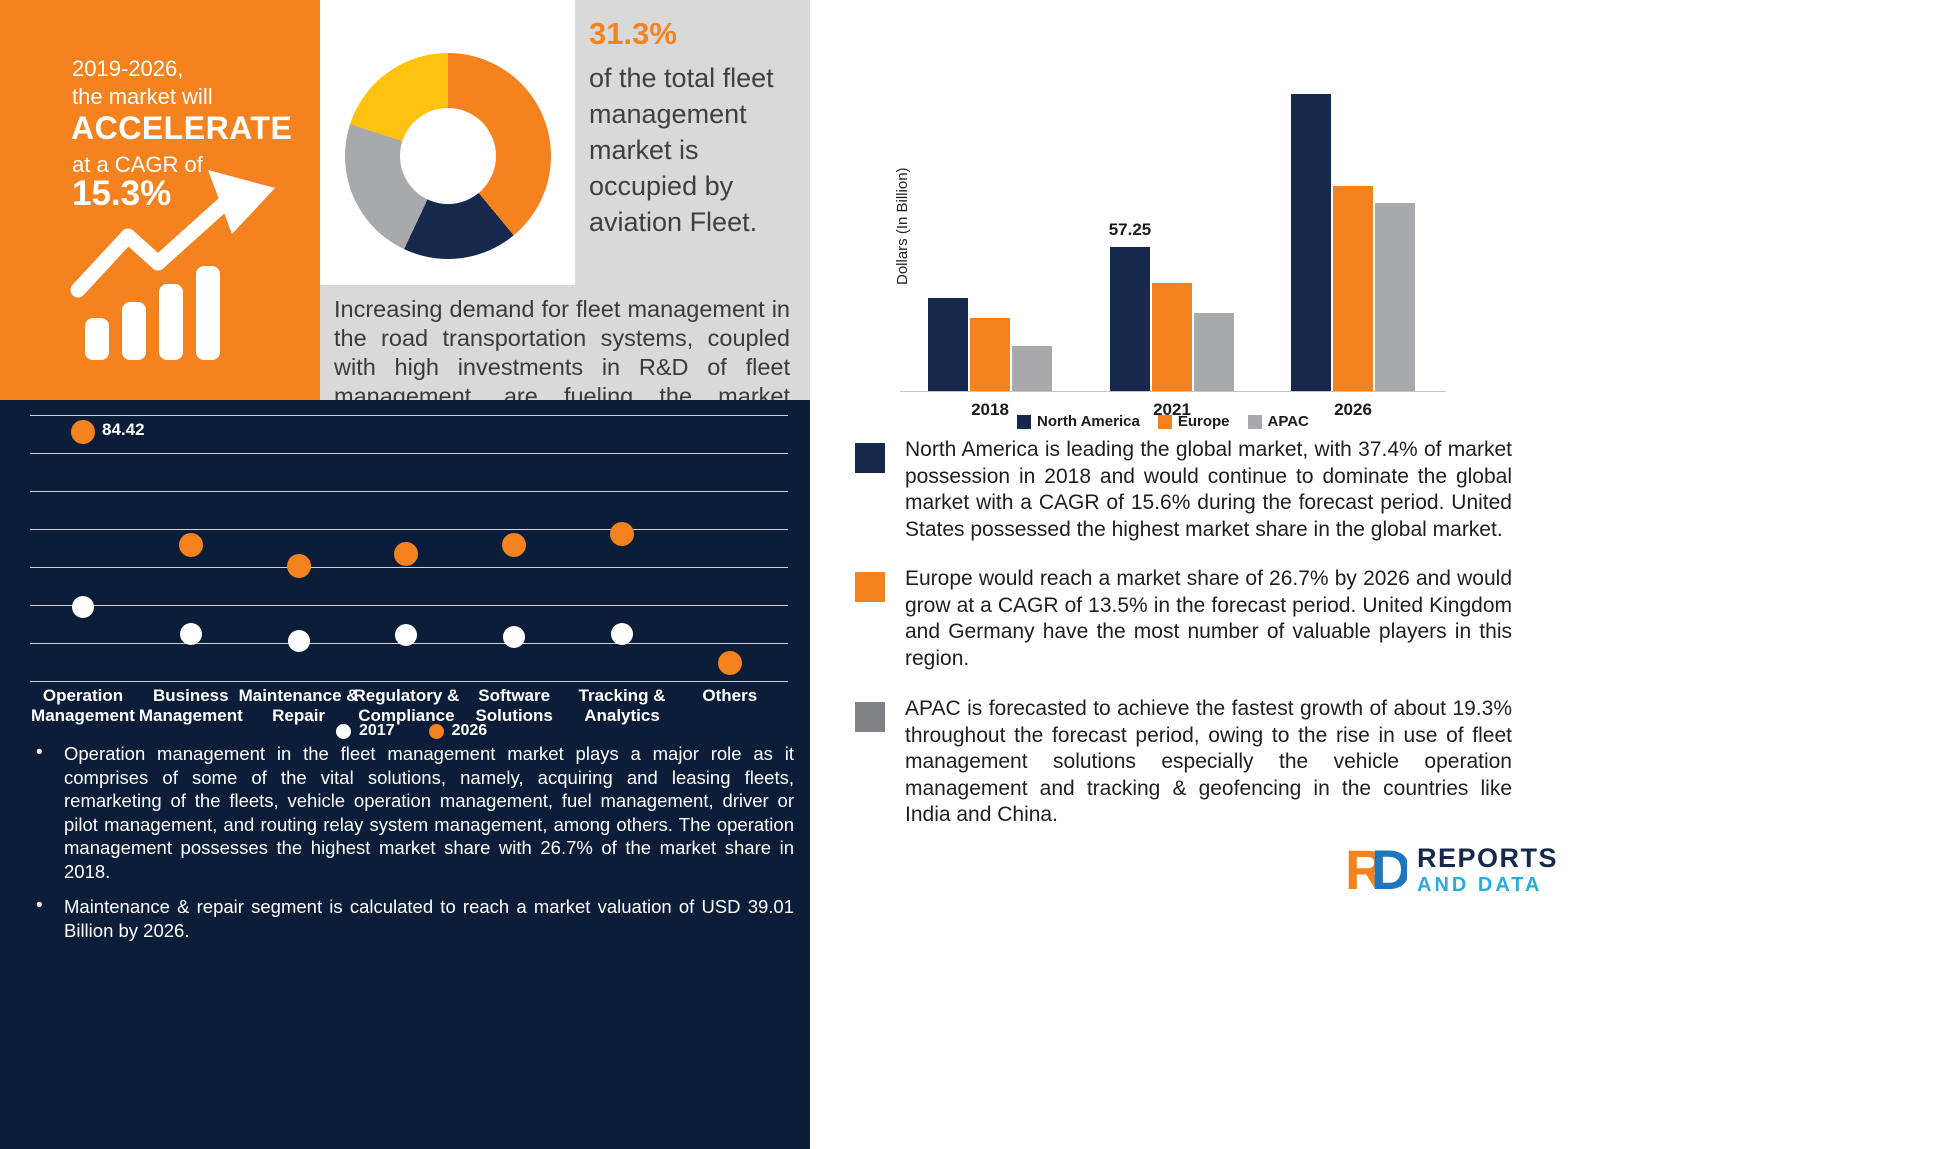 The width and height of the screenshot is (1949, 1149). I want to click on category-label: Maintenance & Repair, so click(298, 705).